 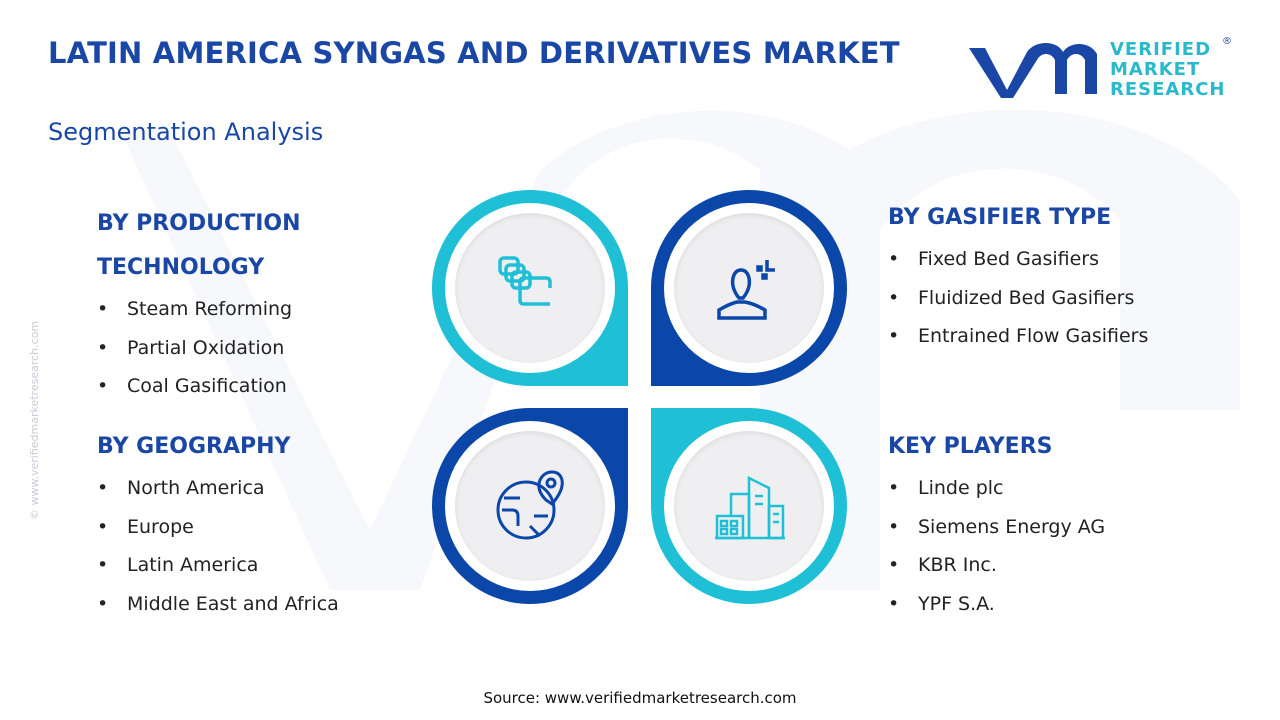 I want to click on list-item: Linde plc, so click(x=996, y=488).